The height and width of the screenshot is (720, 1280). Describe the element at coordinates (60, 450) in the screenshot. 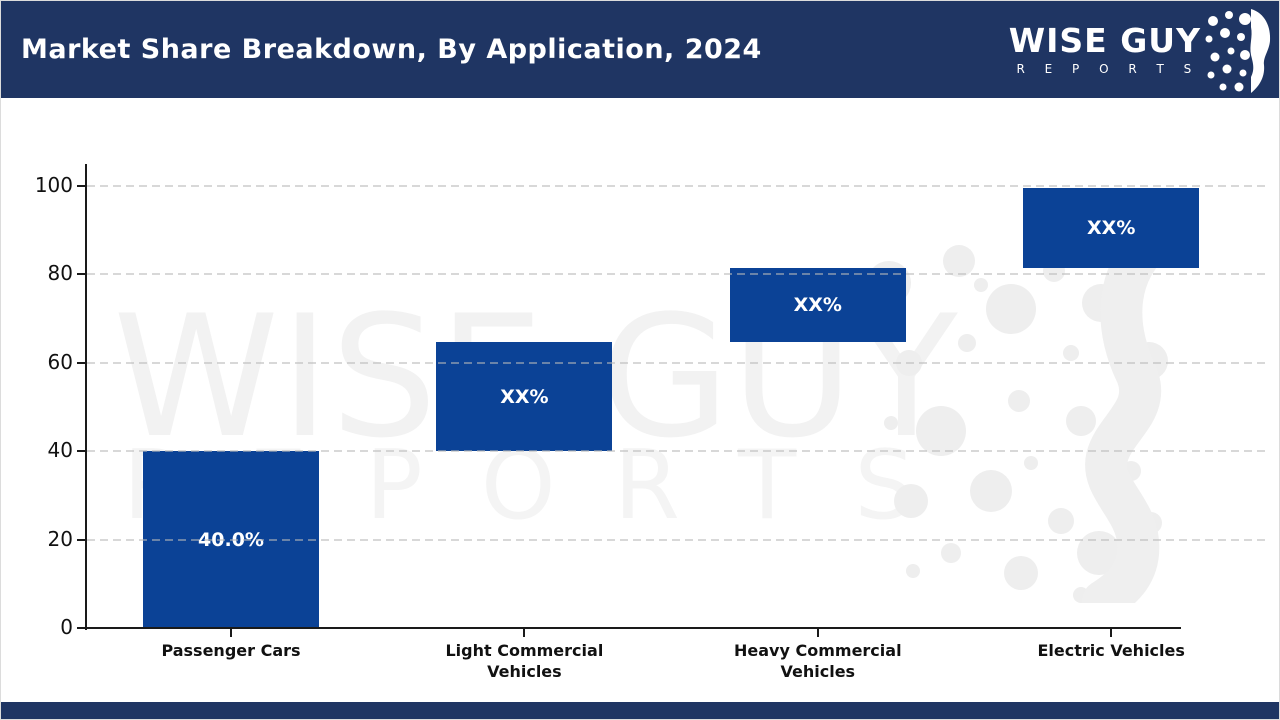

I see `y-axis-tick-label: 40` at that location.